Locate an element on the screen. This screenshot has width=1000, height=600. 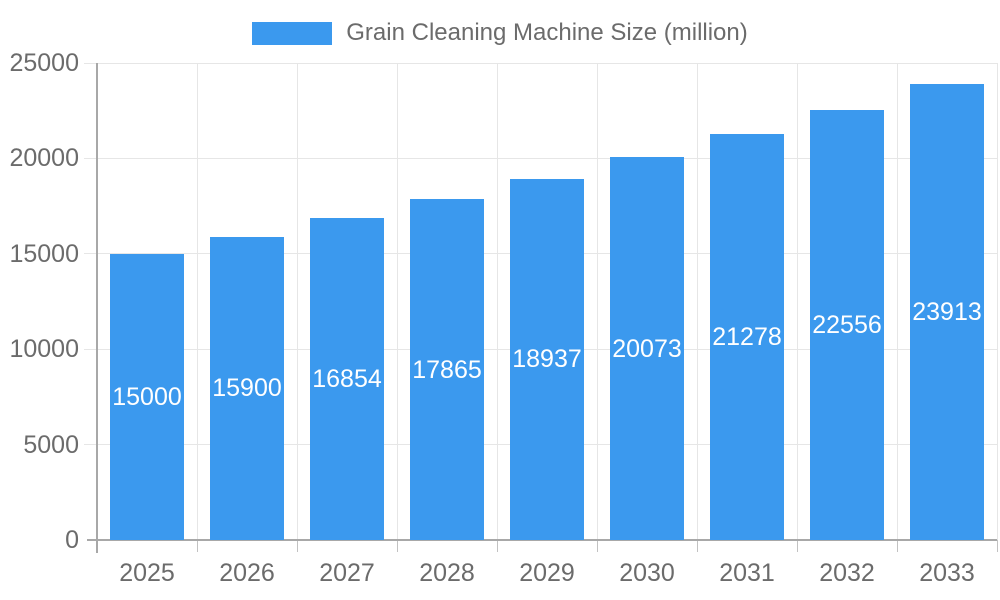
bar-value-label: 16854 is located at coordinates (347, 379).